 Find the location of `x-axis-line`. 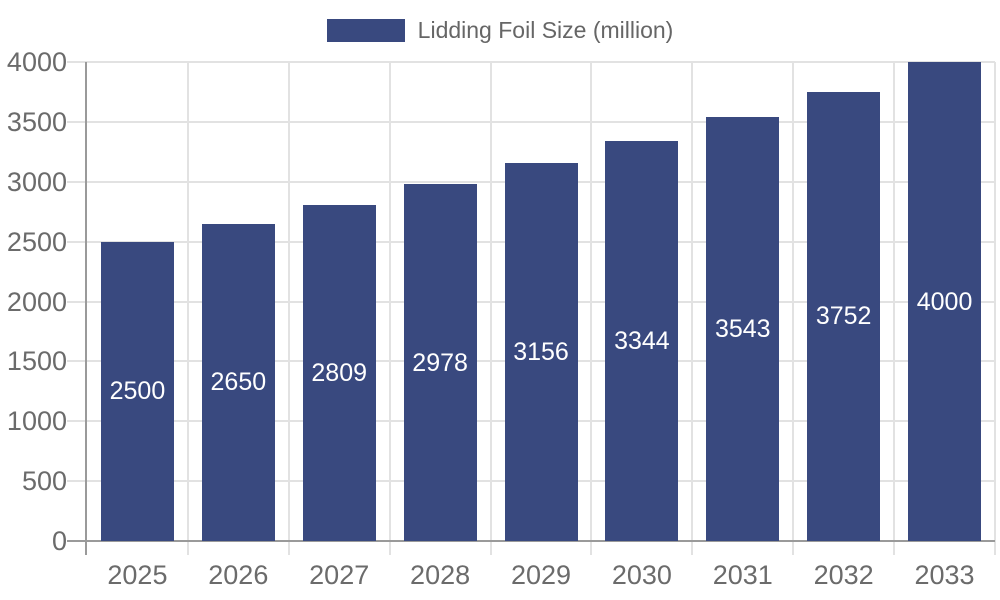

x-axis-line is located at coordinates (531, 541).